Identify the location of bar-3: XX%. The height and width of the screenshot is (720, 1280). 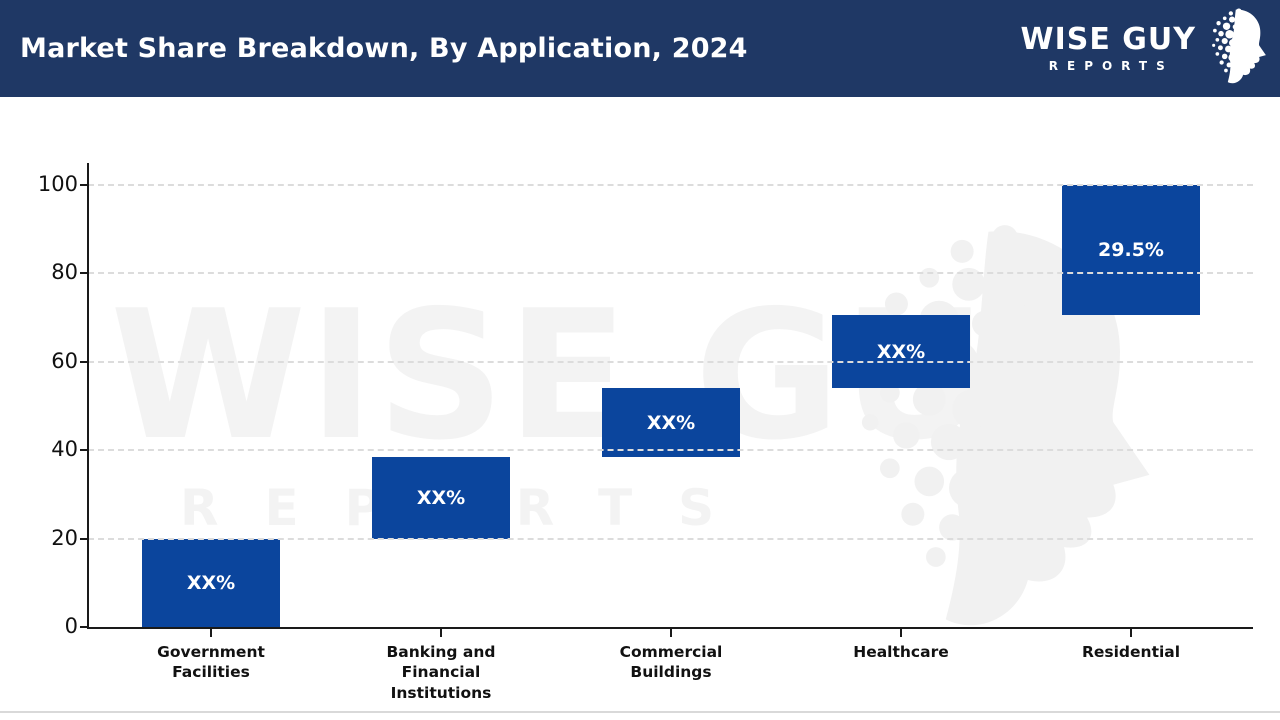
(671, 422).